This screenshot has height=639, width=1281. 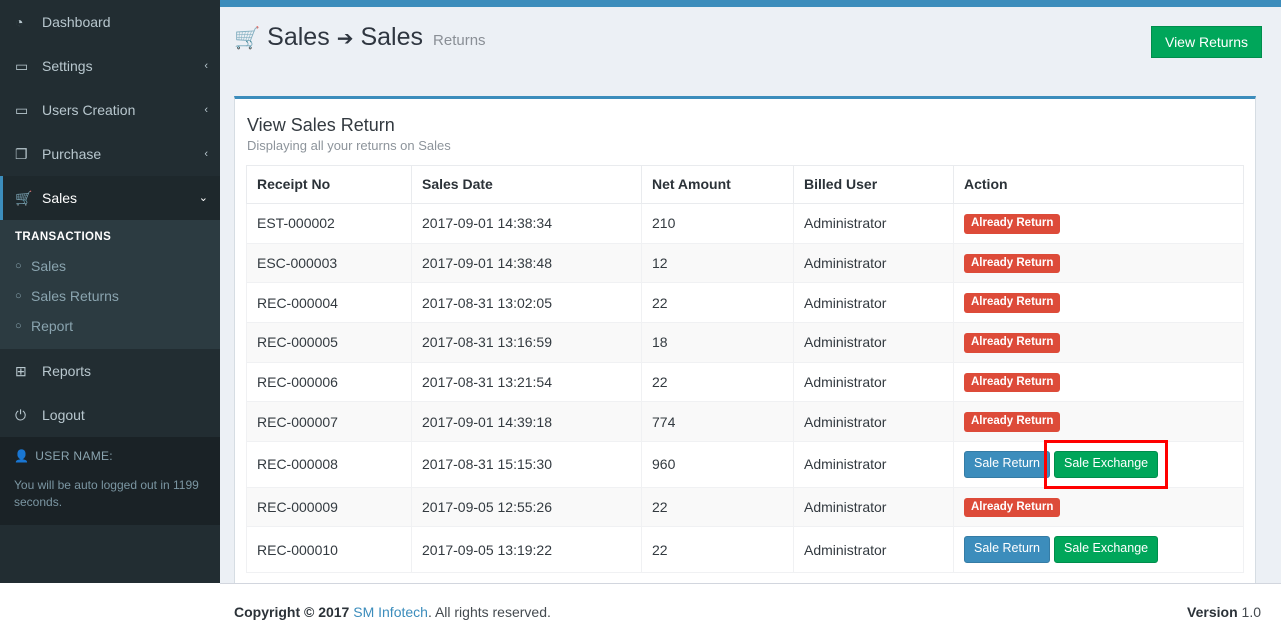 I want to click on column-header-receipt-no: Receipt No, so click(x=329, y=184).